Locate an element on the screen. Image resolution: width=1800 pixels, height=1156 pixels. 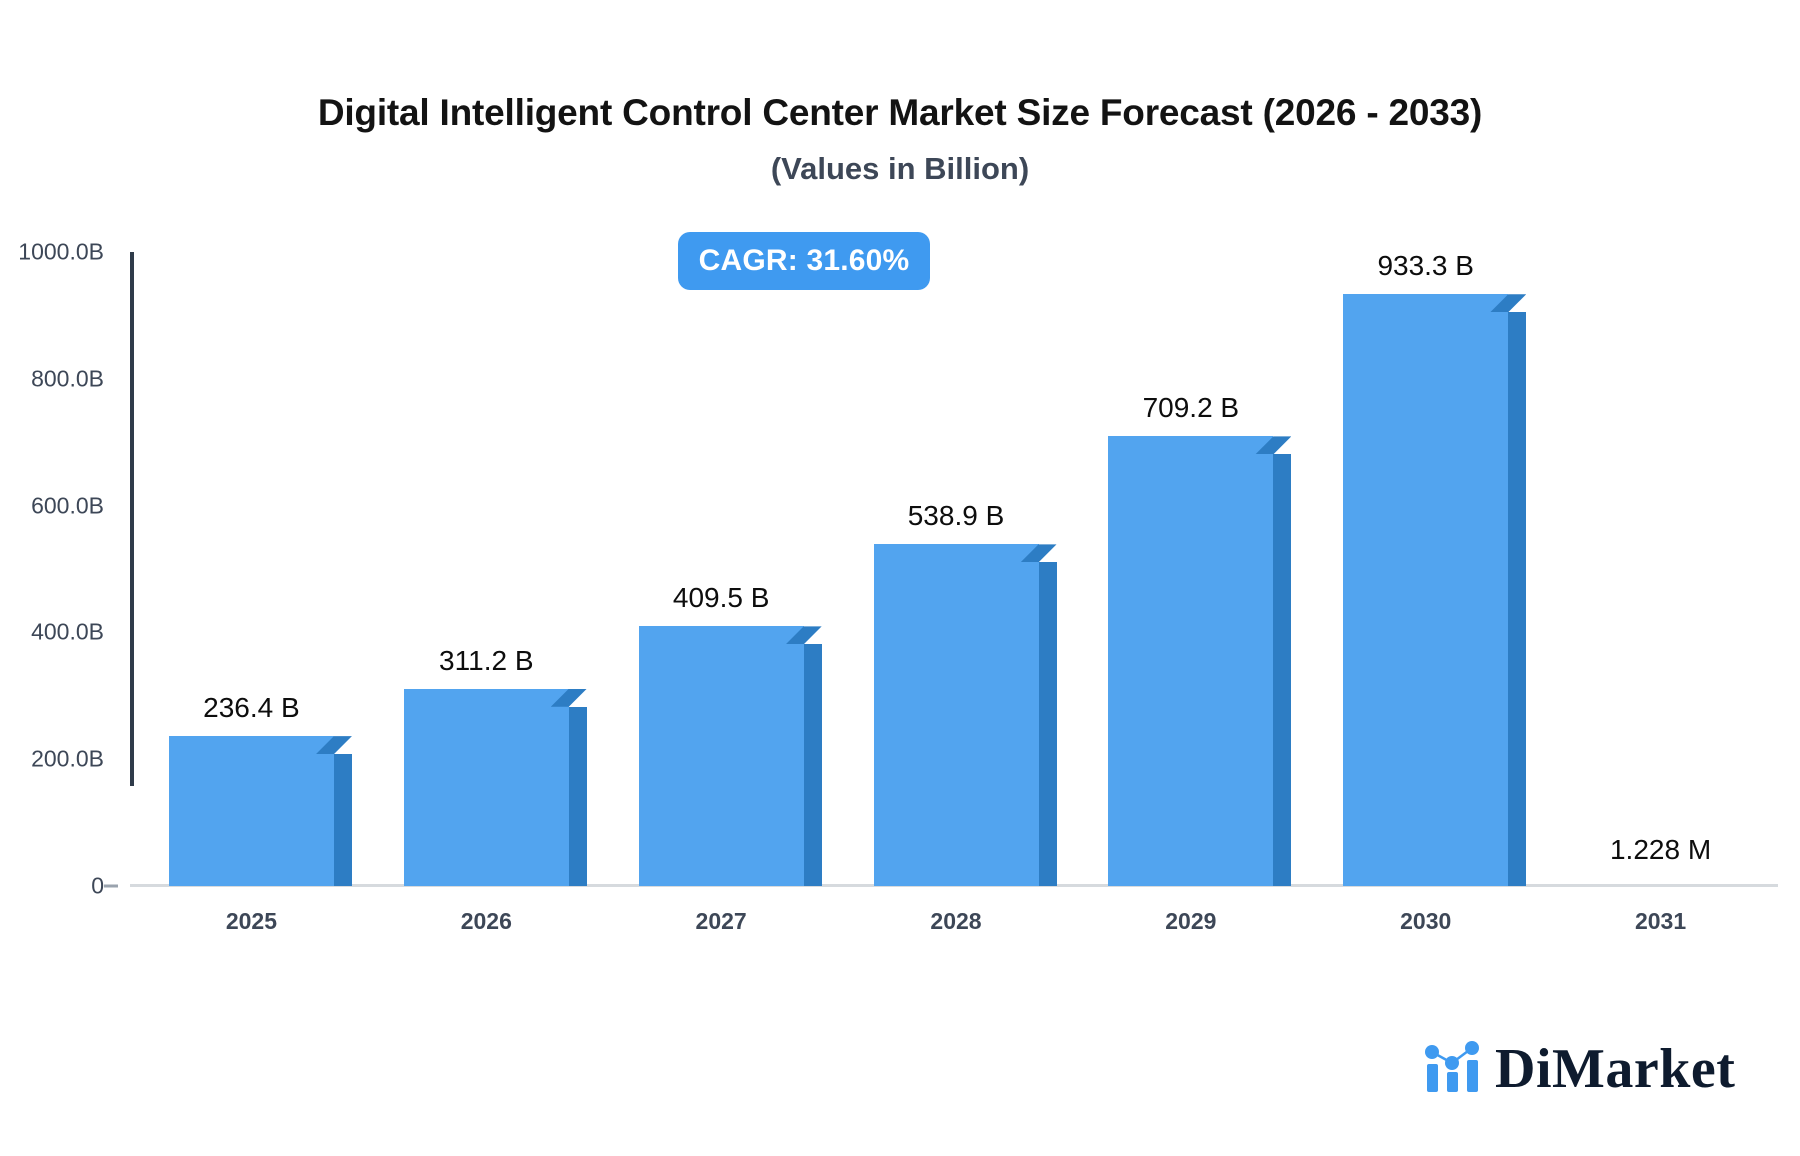
y-axis-tick-label: 200.0B is located at coordinates (67, 758).